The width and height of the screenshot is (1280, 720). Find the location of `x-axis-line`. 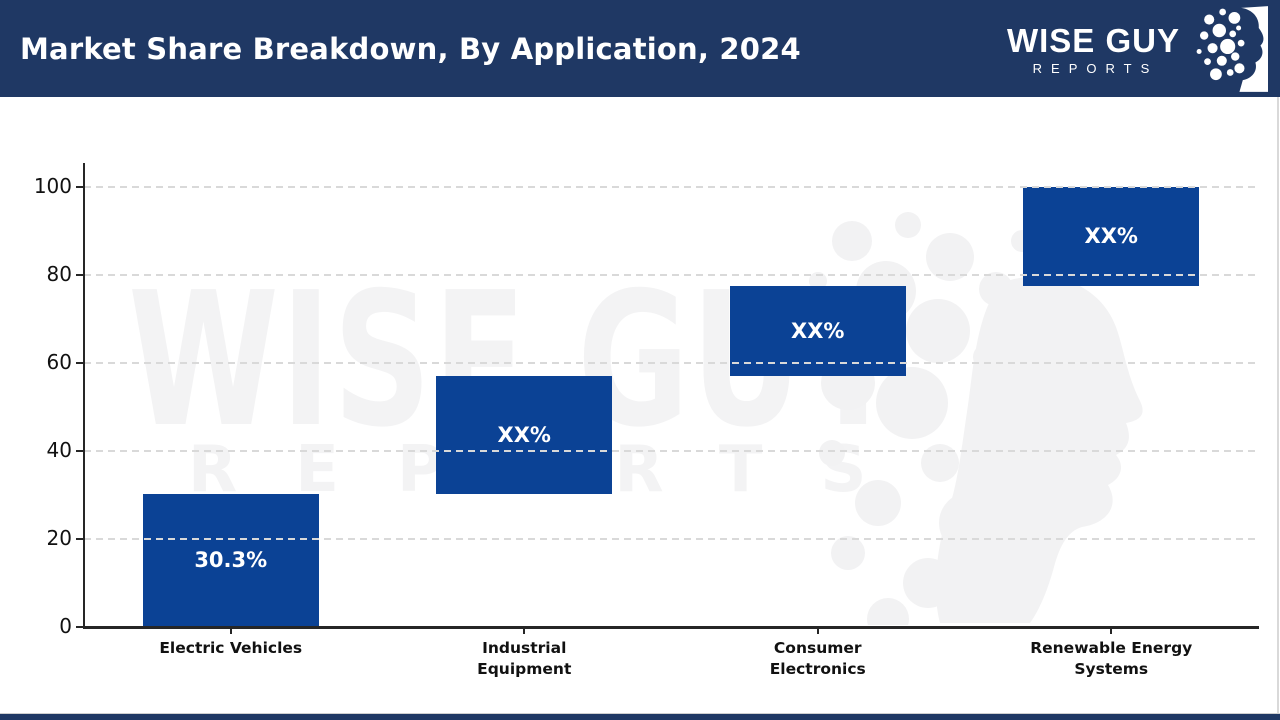

x-axis-line is located at coordinates (671, 627).